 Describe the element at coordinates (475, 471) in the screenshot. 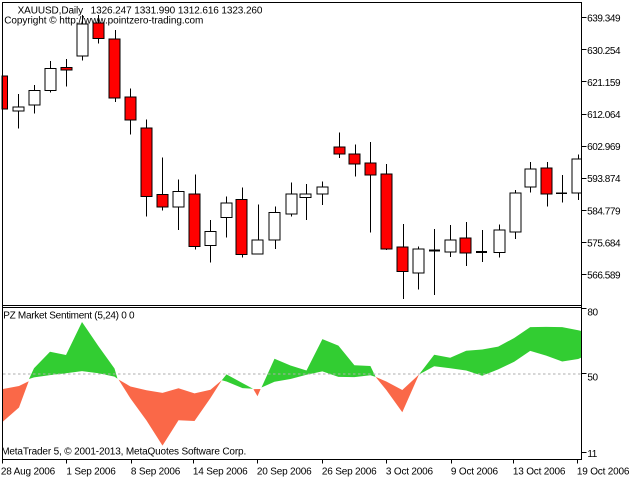

I see `svg-text: 9 Oct 2006` at that location.